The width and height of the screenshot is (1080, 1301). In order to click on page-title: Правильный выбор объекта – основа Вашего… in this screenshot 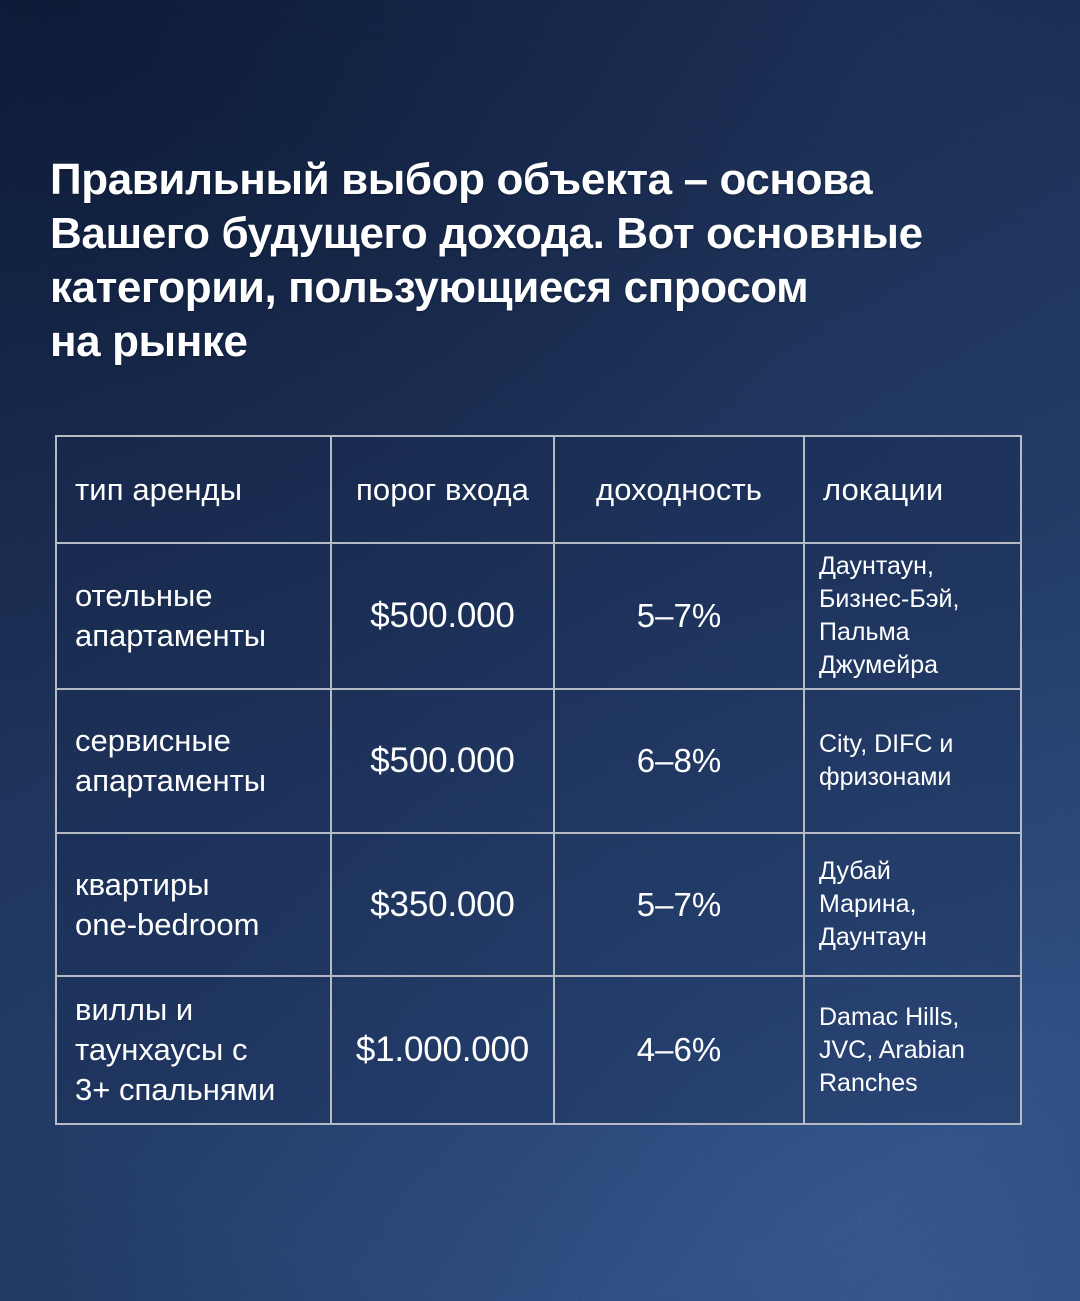, I will do `click(486, 261)`.